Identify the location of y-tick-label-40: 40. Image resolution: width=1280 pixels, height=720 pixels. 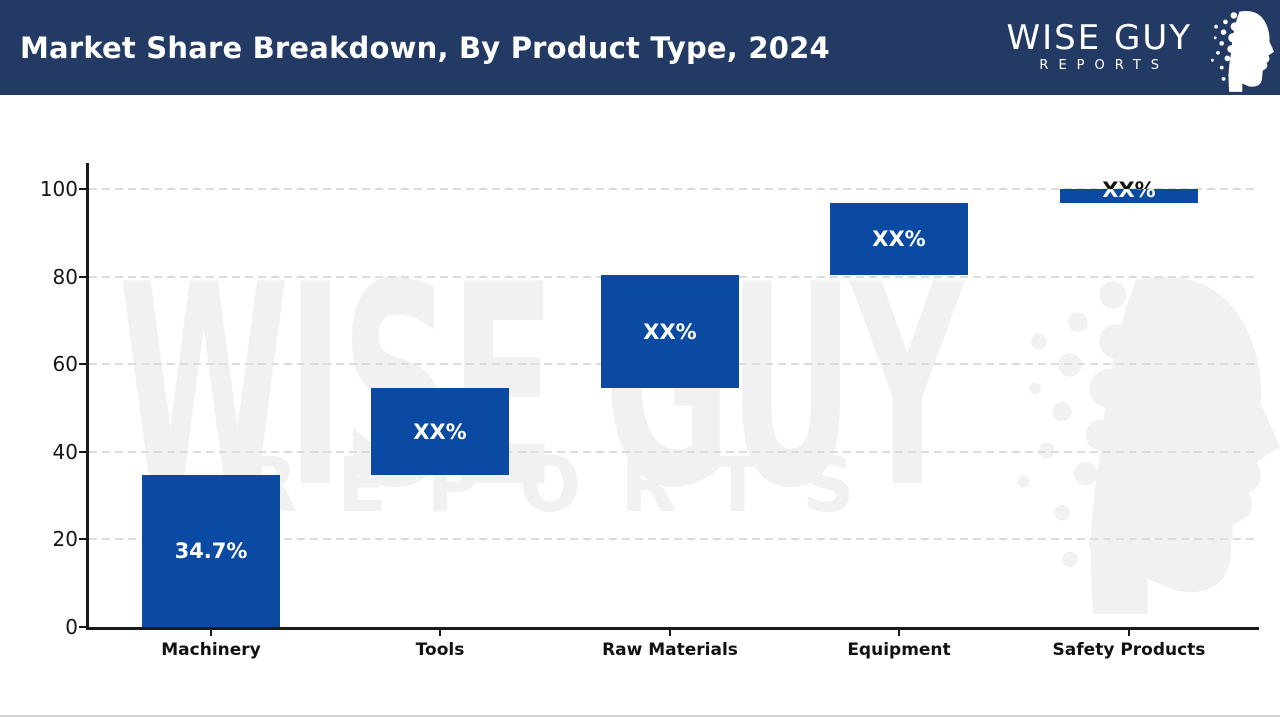
(65, 451).